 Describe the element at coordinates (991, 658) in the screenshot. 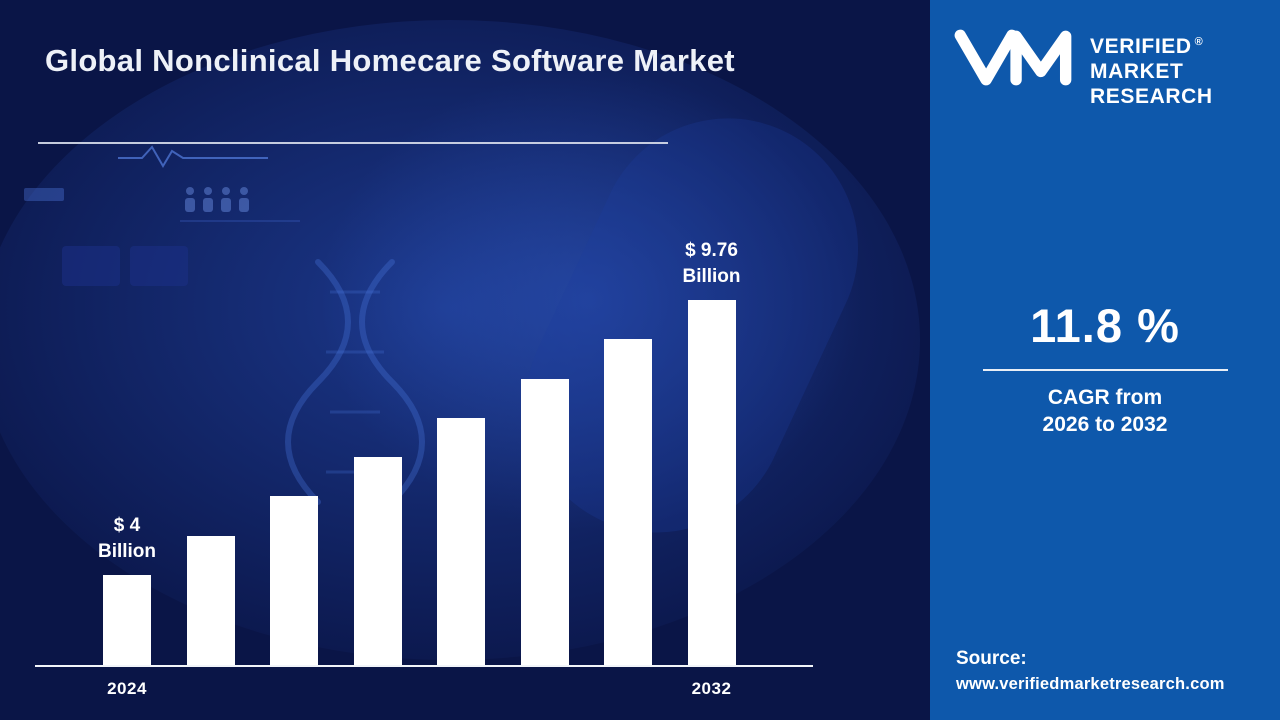

I see `source-label: Source:` at that location.